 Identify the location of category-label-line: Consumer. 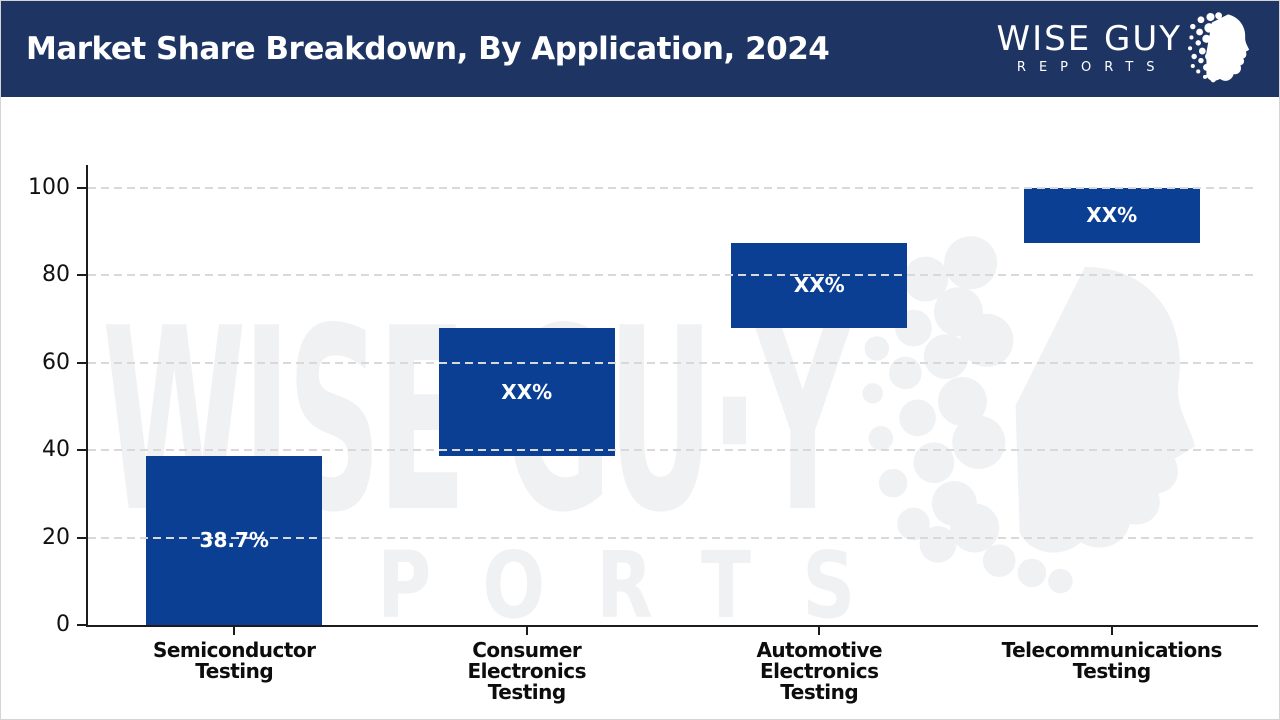
(527, 650).